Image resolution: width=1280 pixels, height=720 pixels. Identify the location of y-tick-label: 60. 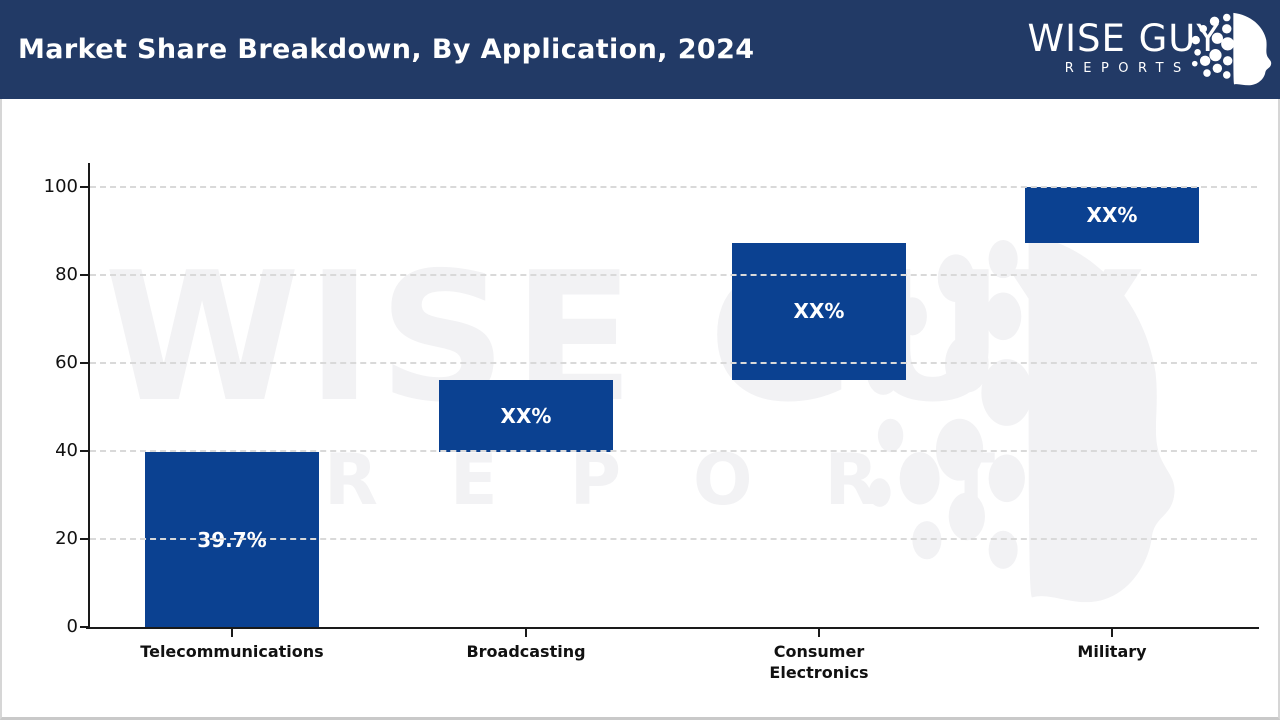
(66, 362).